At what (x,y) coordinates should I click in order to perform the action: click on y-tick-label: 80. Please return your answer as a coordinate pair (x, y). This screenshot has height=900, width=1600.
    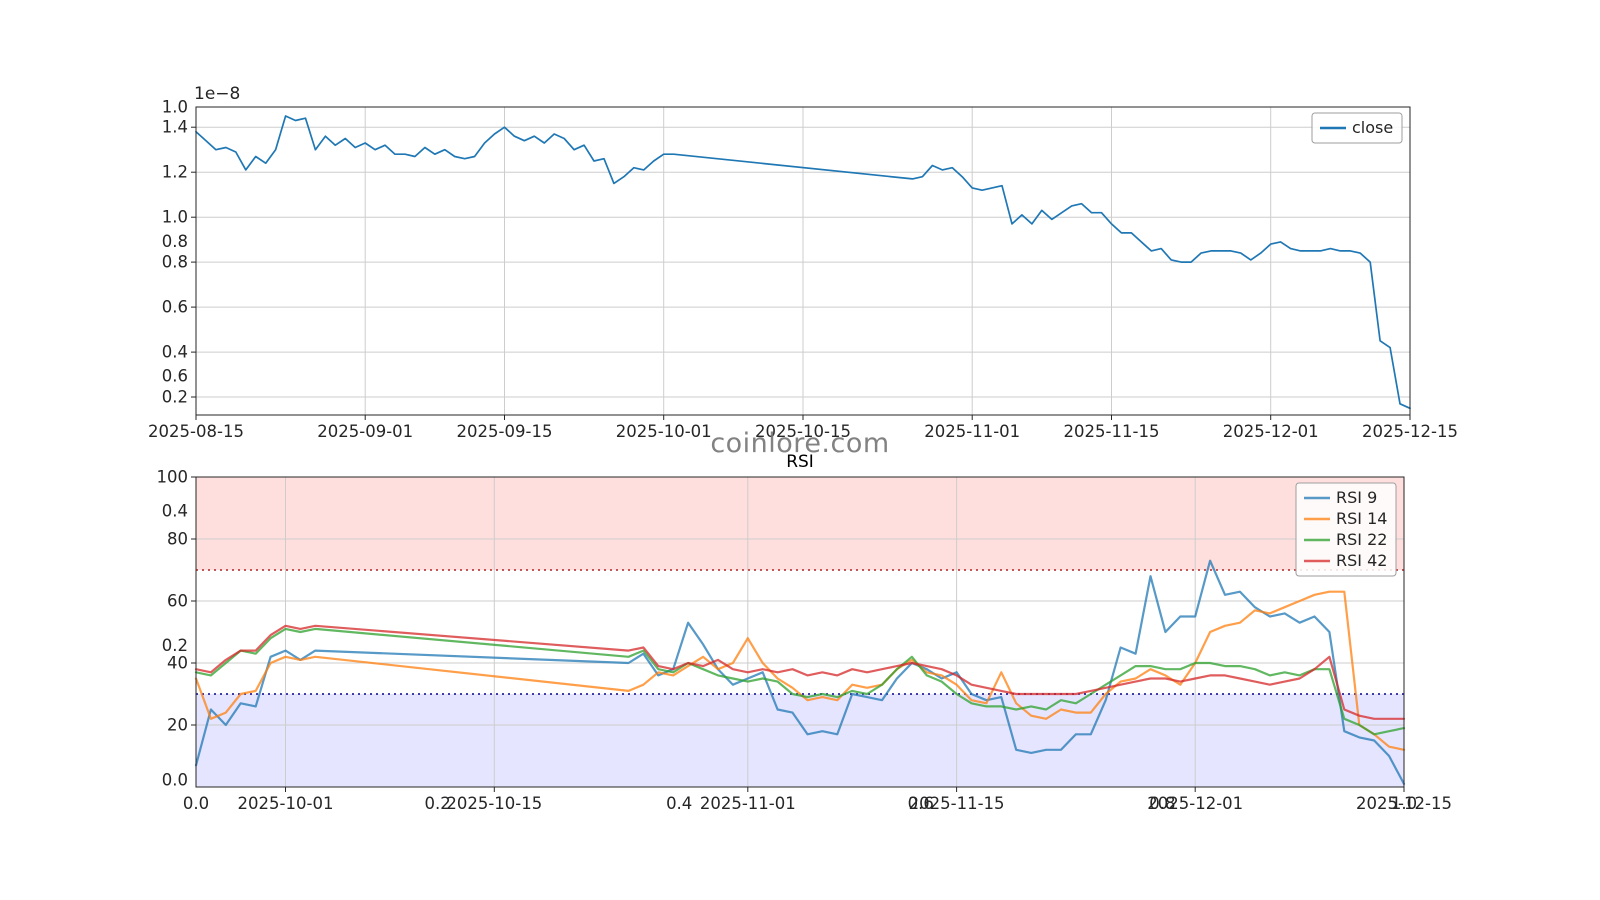
    Looking at the image, I should click on (177, 539).